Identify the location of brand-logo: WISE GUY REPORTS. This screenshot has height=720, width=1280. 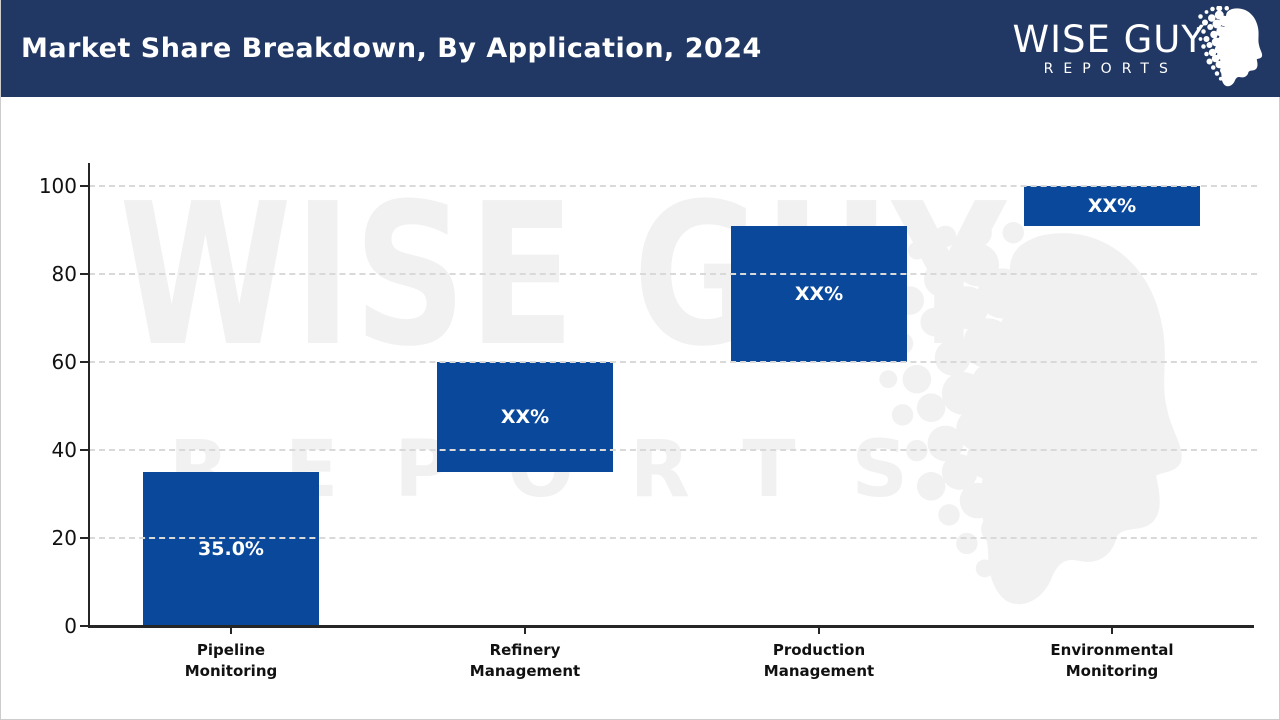
(1140, 48).